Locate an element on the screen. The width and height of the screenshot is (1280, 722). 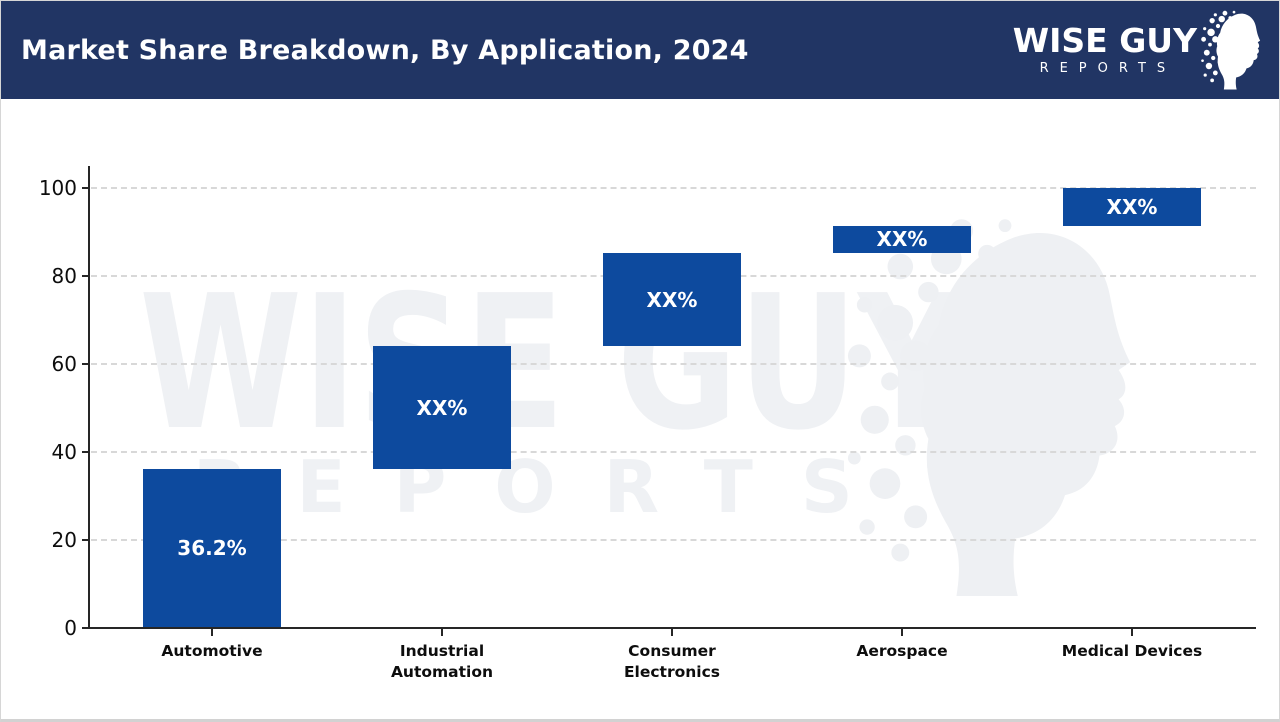
x-axis-label-aerospace: Aerospace is located at coordinates (902, 651).